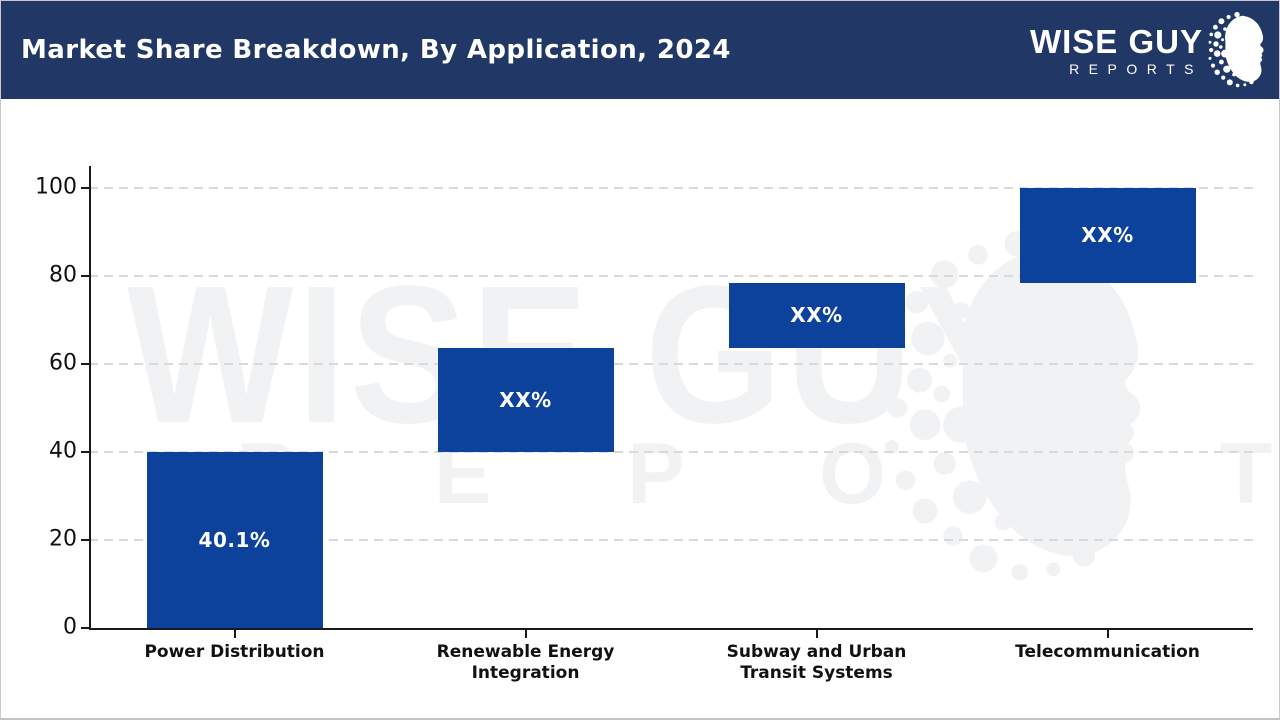  I want to click on brand-subtitle: REPORTS, so click(1136, 68).